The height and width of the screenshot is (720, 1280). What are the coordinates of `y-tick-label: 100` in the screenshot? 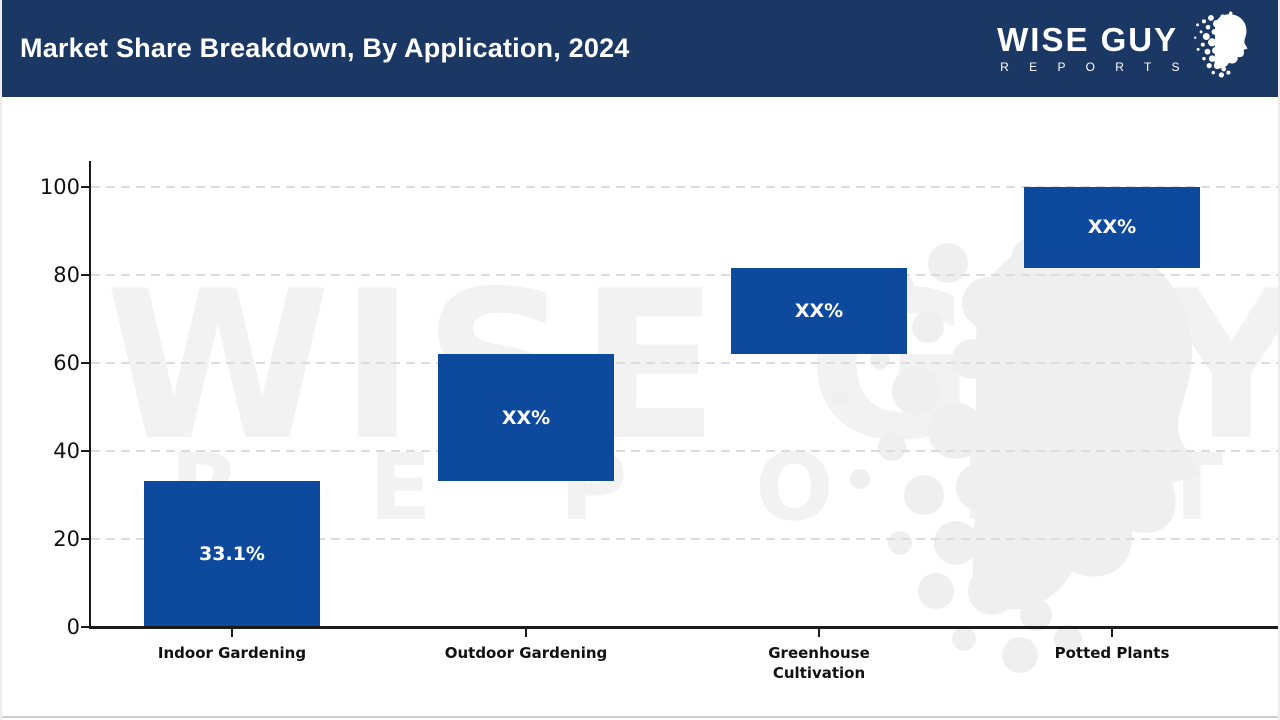 It's located at (59, 187).